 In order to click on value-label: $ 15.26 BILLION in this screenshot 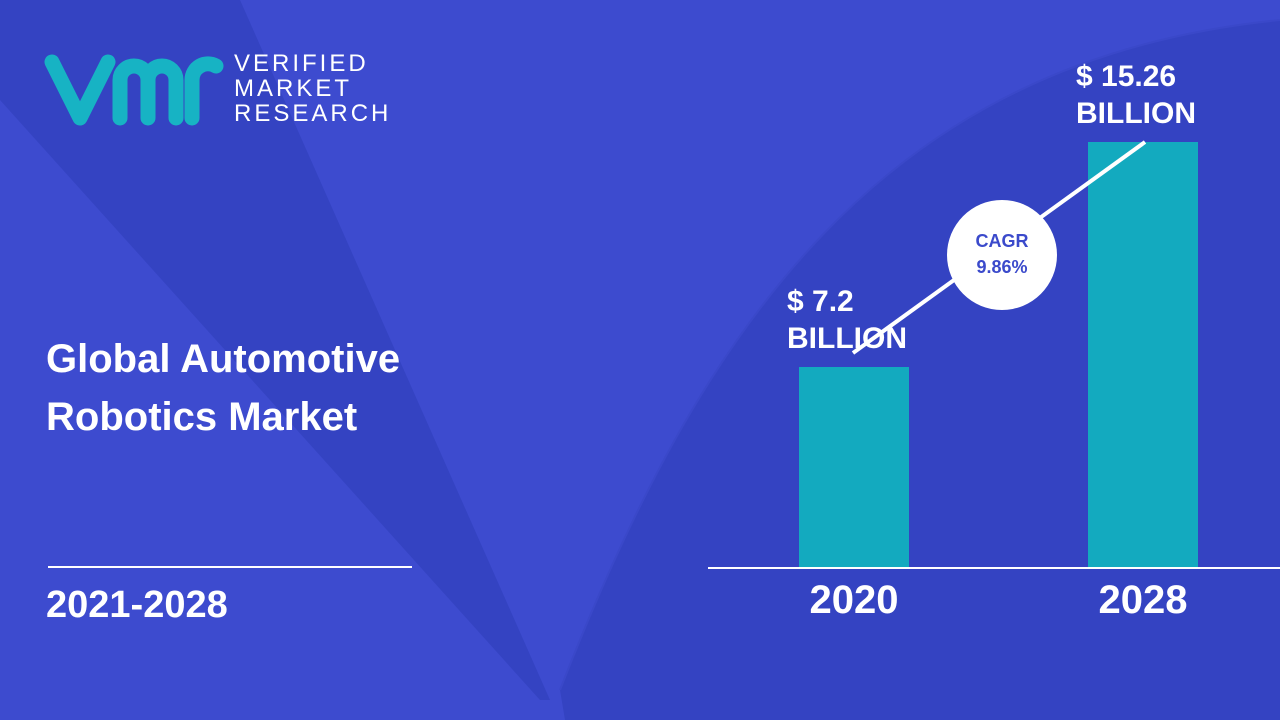, I will do `click(1136, 95)`.